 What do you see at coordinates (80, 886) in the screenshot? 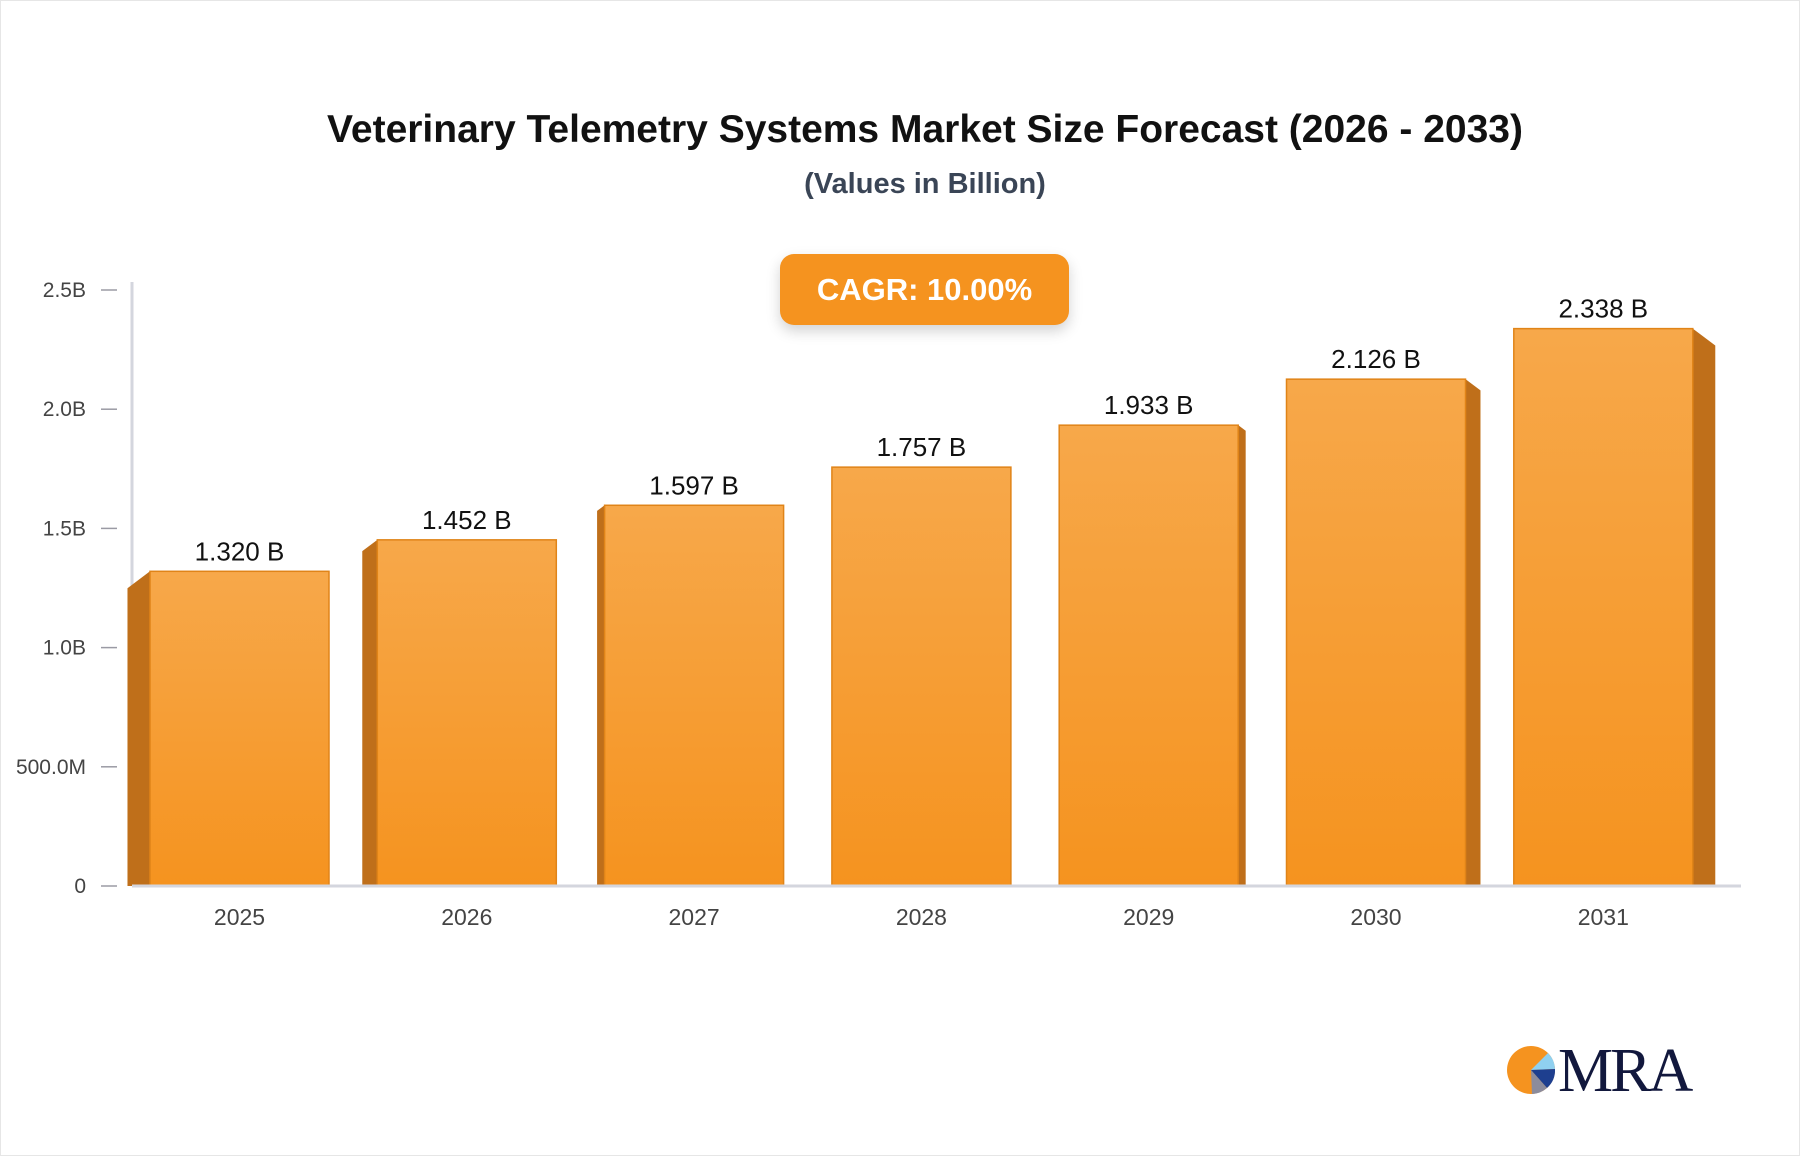
I see `y-tick-label: 0` at bounding box center [80, 886].